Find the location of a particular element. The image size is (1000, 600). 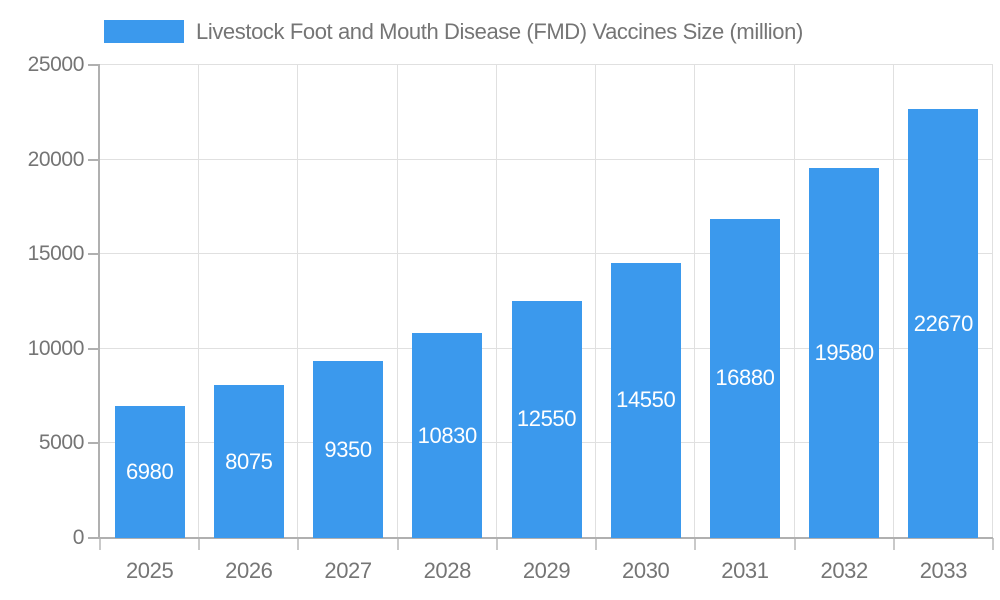

bar-2026: 8075 is located at coordinates (248, 461).